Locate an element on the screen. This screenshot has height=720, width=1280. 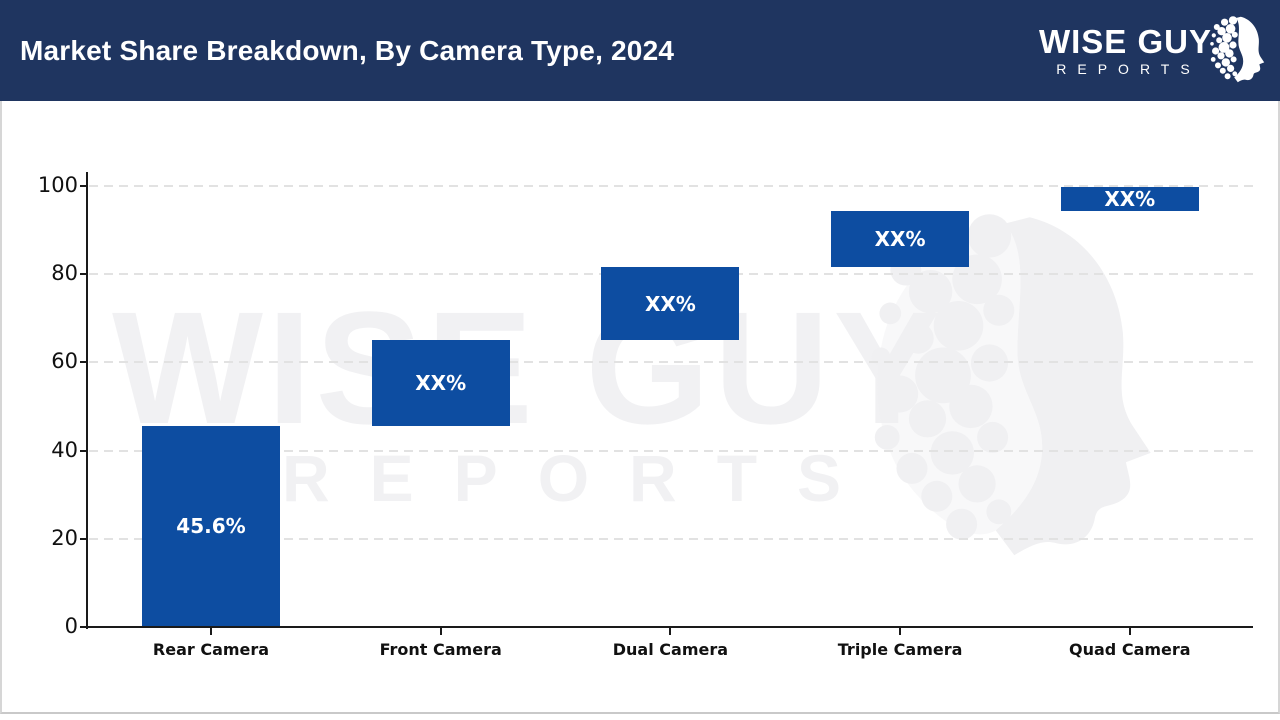
y-tick-label: 40 is located at coordinates (64, 449).